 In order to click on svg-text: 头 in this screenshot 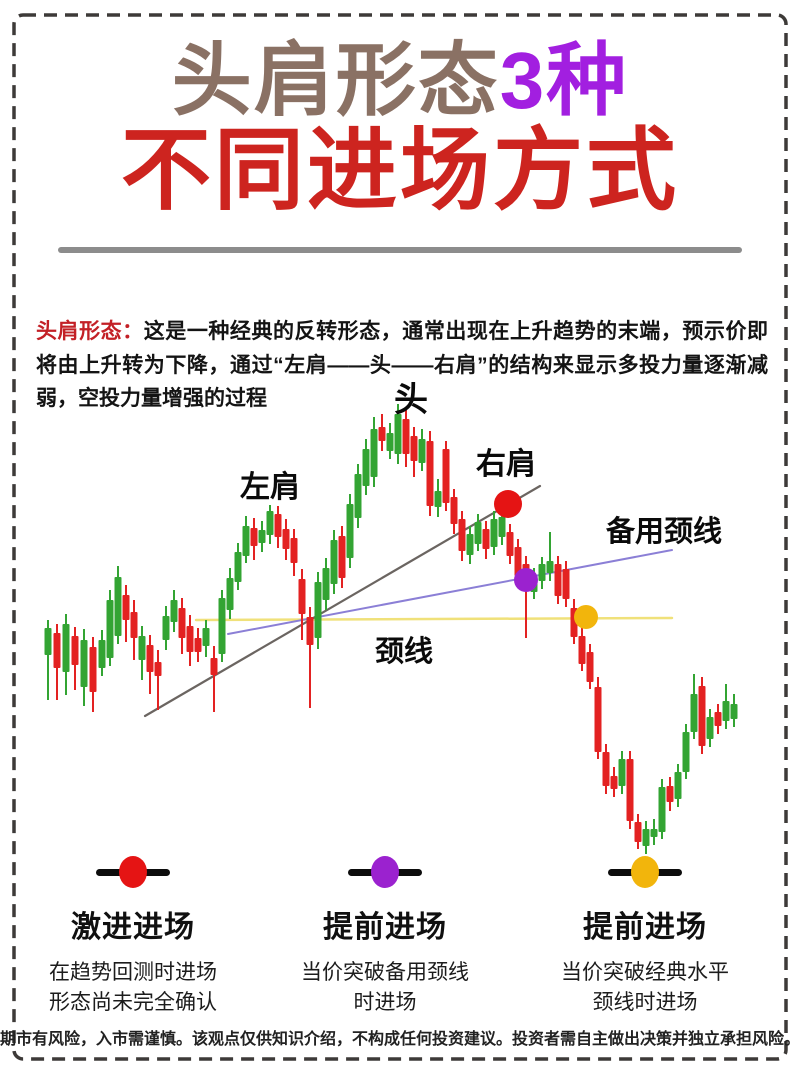, I will do `click(411, 400)`.